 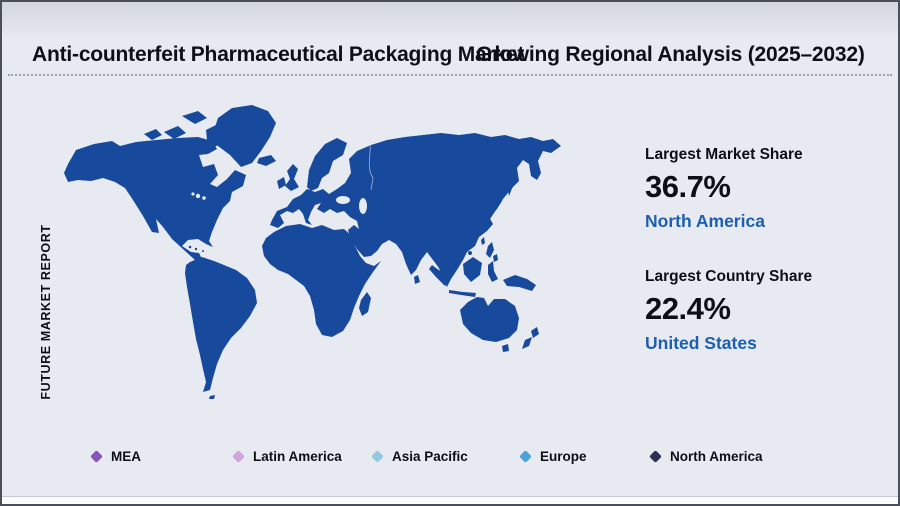 I want to click on legend-item-asia-pacific: Asia Pacific, so click(x=419, y=456).